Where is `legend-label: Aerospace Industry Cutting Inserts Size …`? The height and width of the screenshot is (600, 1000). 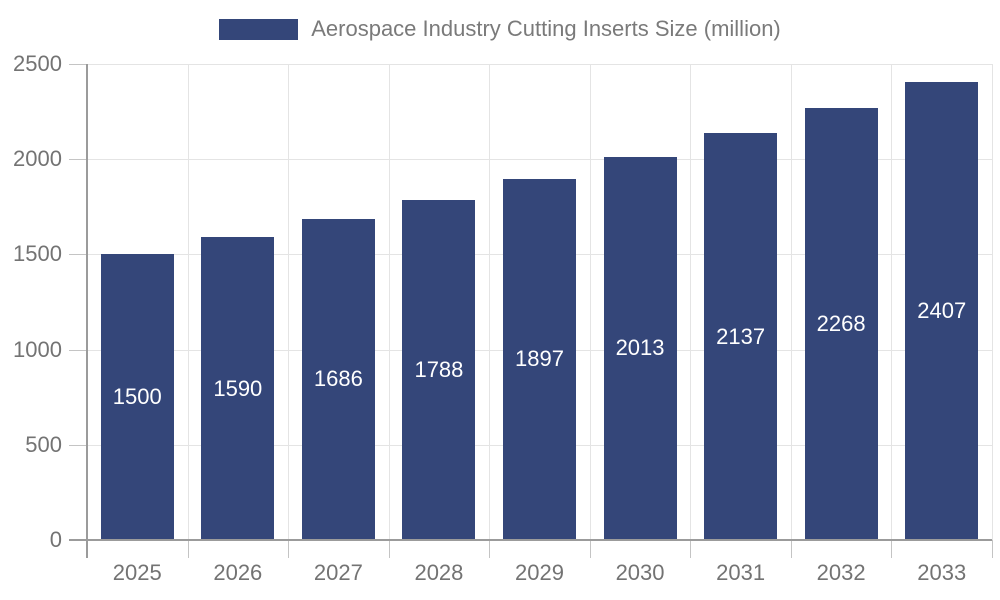
legend-label: Aerospace Industry Cutting Inserts Size … is located at coordinates (546, 28).